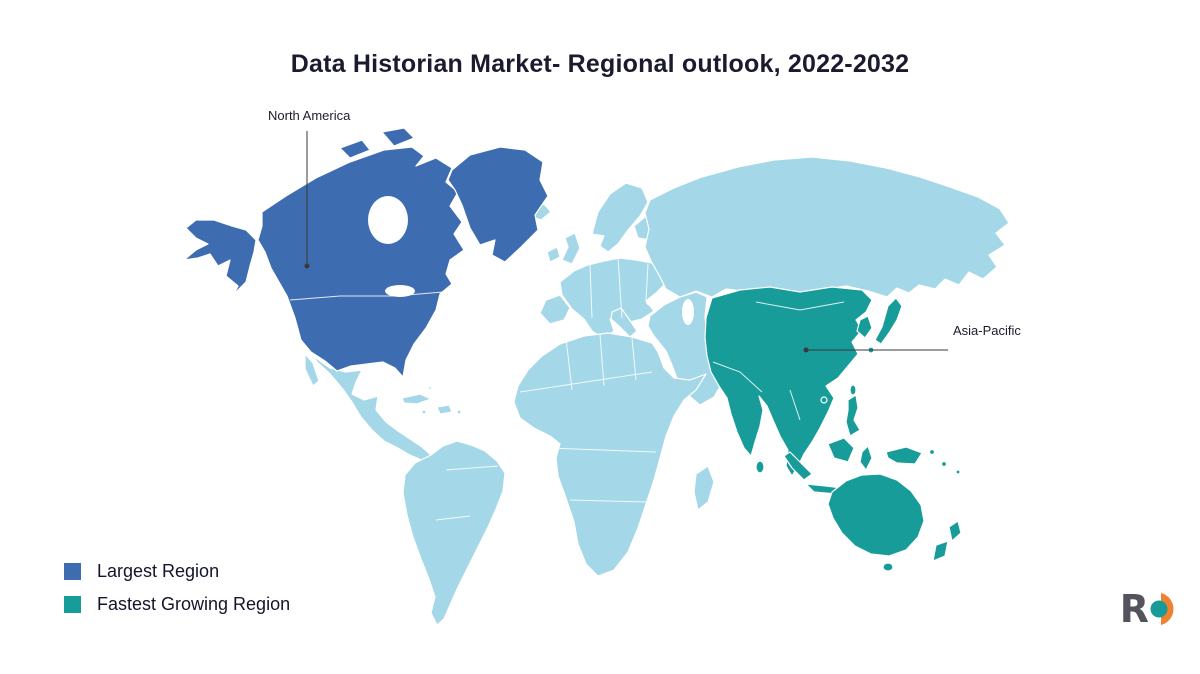 The width and height of the screenshot is (1200, 674). Describe the element at coordinates (827, 227) in the screenshot. I see `russia` at that location.